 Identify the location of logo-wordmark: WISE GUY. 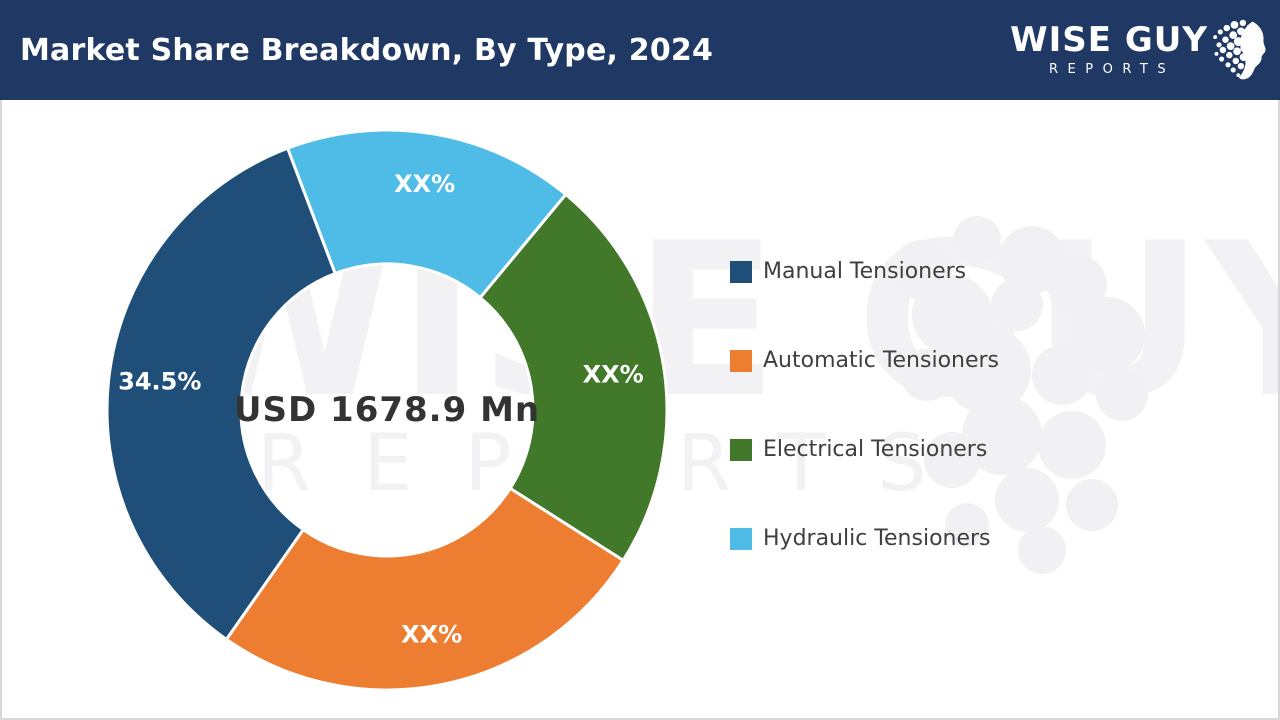
(1109, 40).